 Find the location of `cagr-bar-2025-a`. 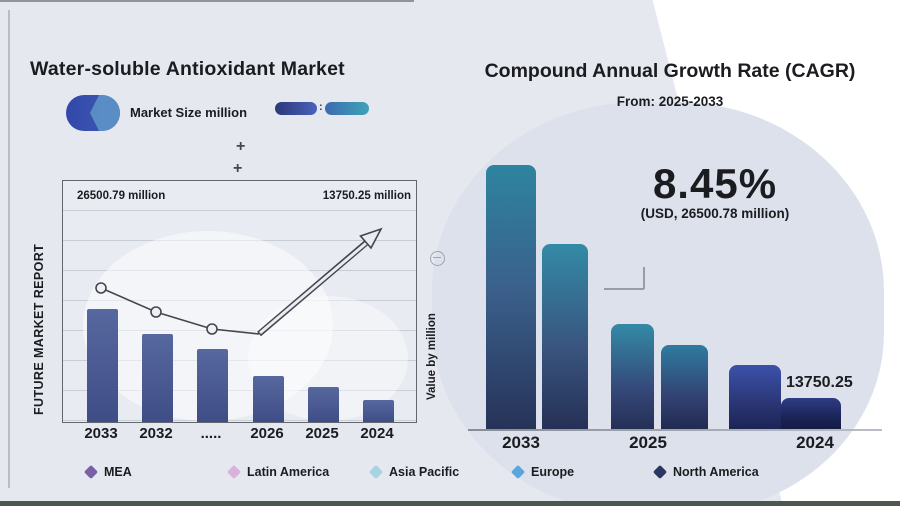

cagr-bar-2025-a is located at coordinates (632, 377).